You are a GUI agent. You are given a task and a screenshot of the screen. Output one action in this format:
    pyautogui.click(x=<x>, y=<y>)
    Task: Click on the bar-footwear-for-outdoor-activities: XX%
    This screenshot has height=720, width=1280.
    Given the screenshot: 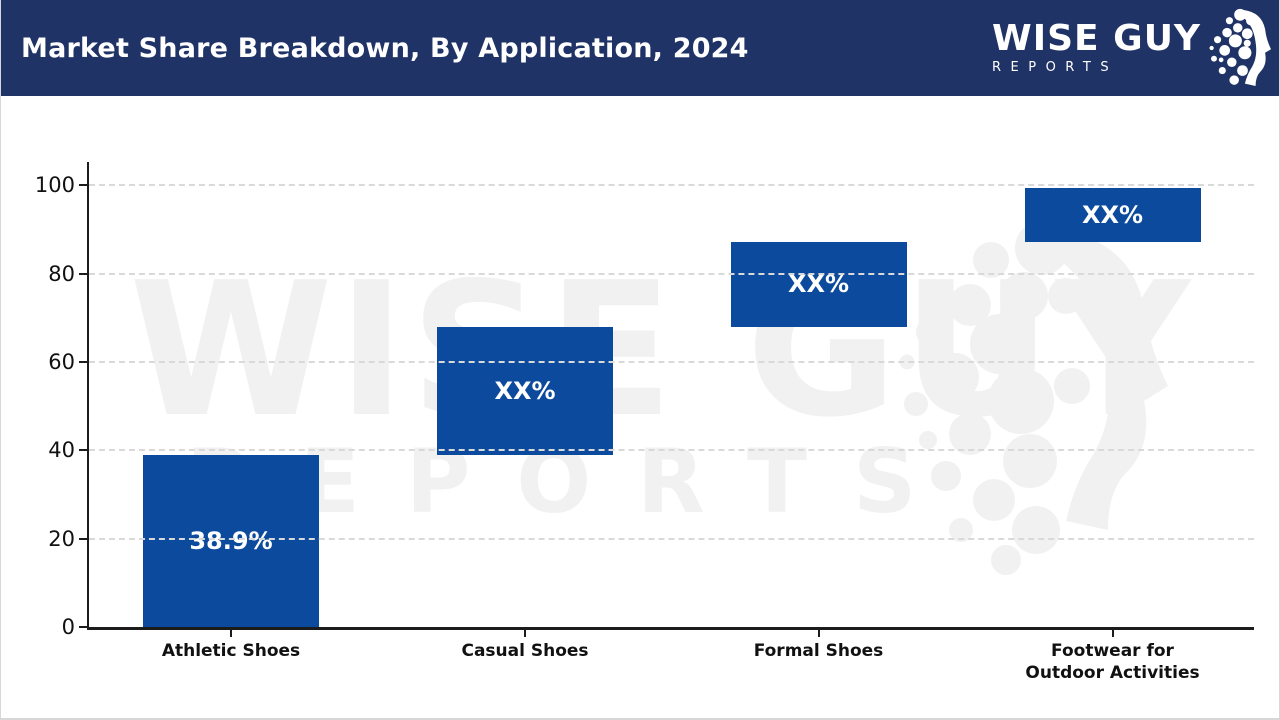 What is the action you would take?
    pyautogui.click(x=1112, y=214)
    